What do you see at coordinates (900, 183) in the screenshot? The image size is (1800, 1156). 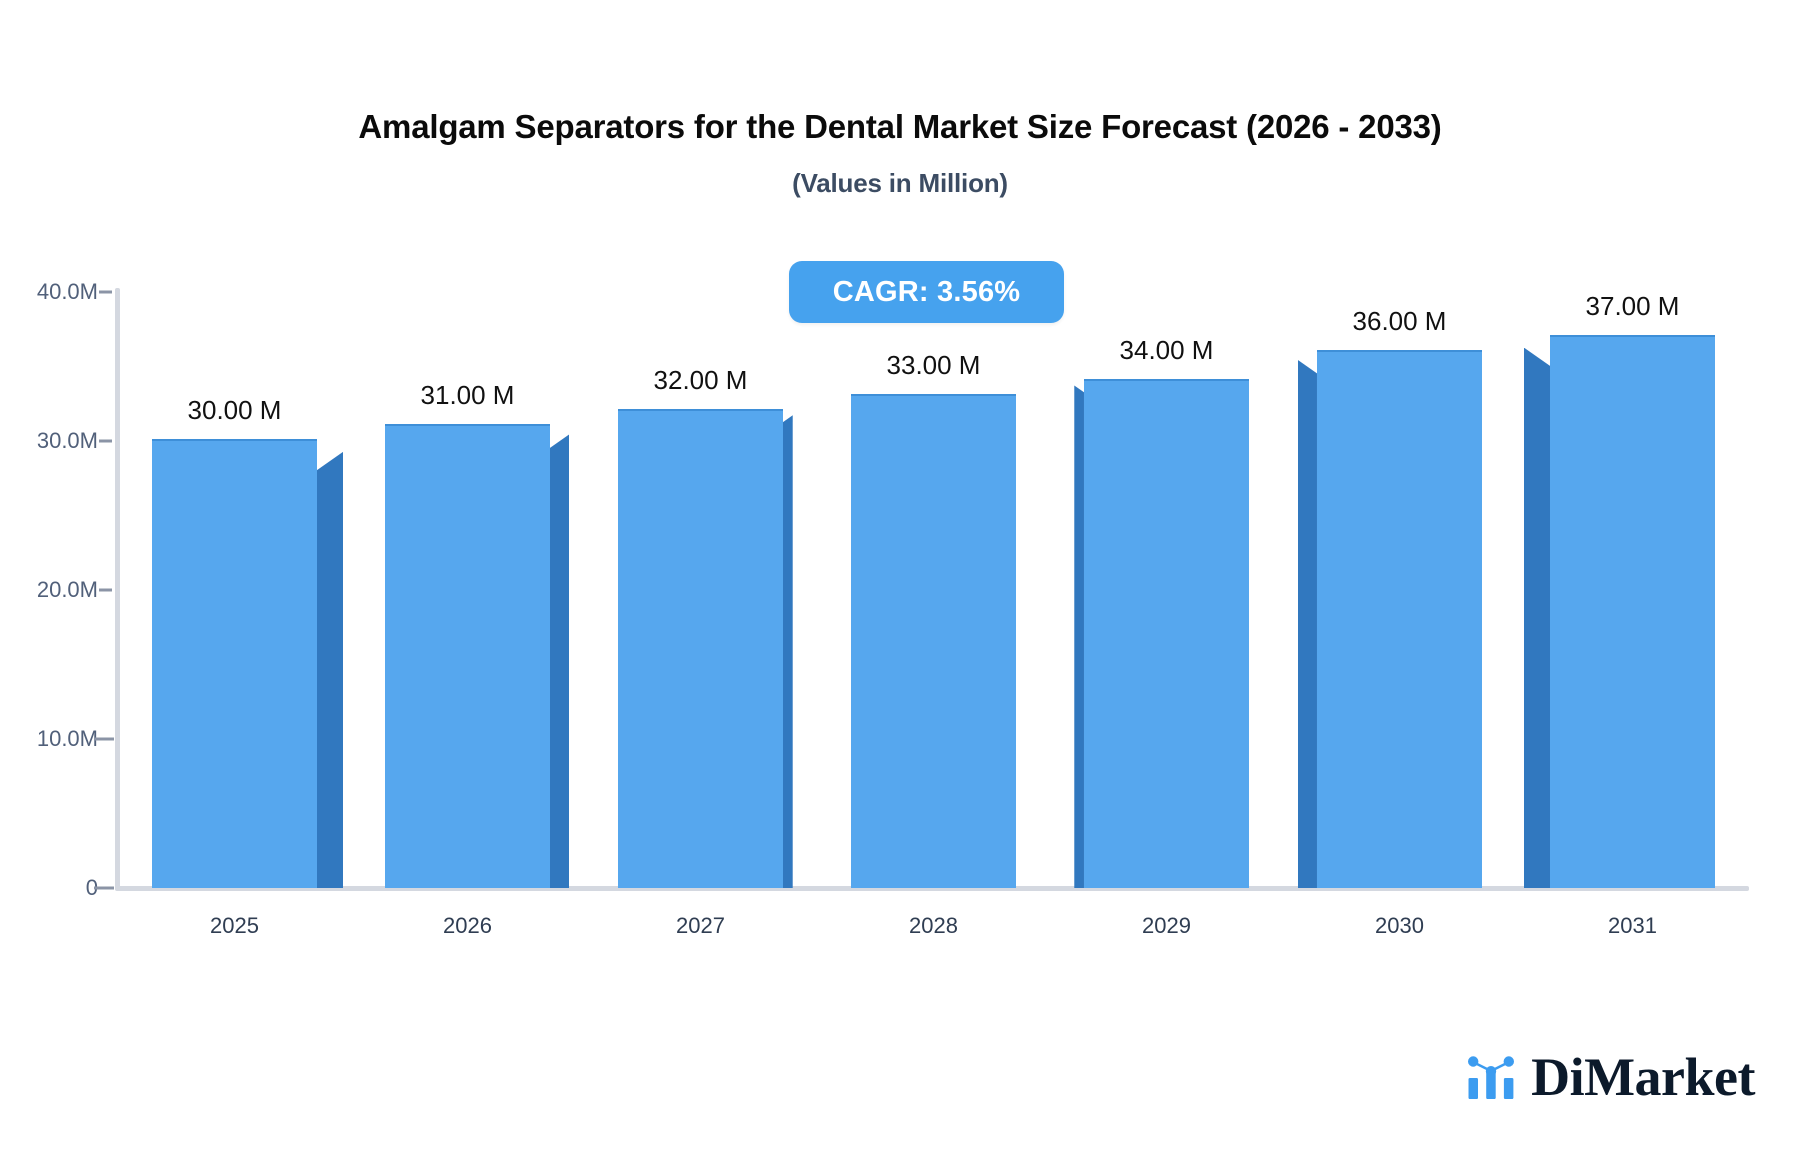 I see `chart-subtitle: (Values in Million)` at bounding box center [900, 183].